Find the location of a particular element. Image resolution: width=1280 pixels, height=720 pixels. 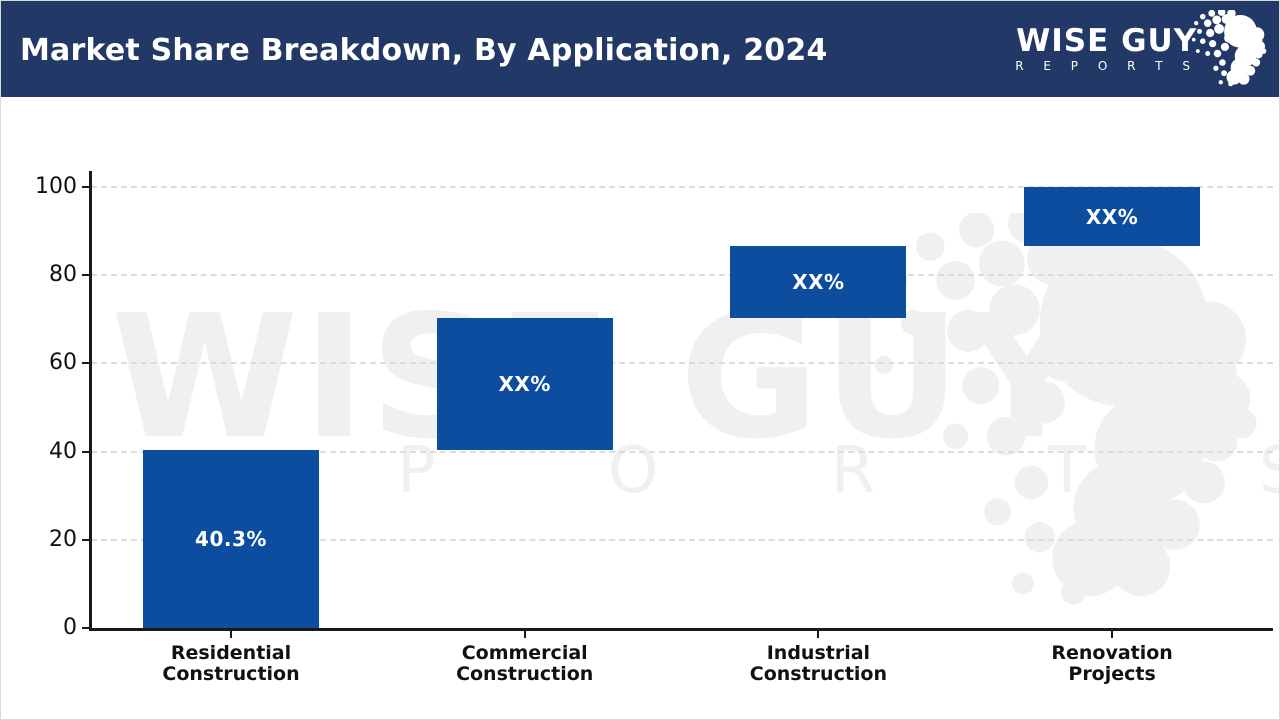

bar-value-label: 40.3% is located at coordinates (231, 539).